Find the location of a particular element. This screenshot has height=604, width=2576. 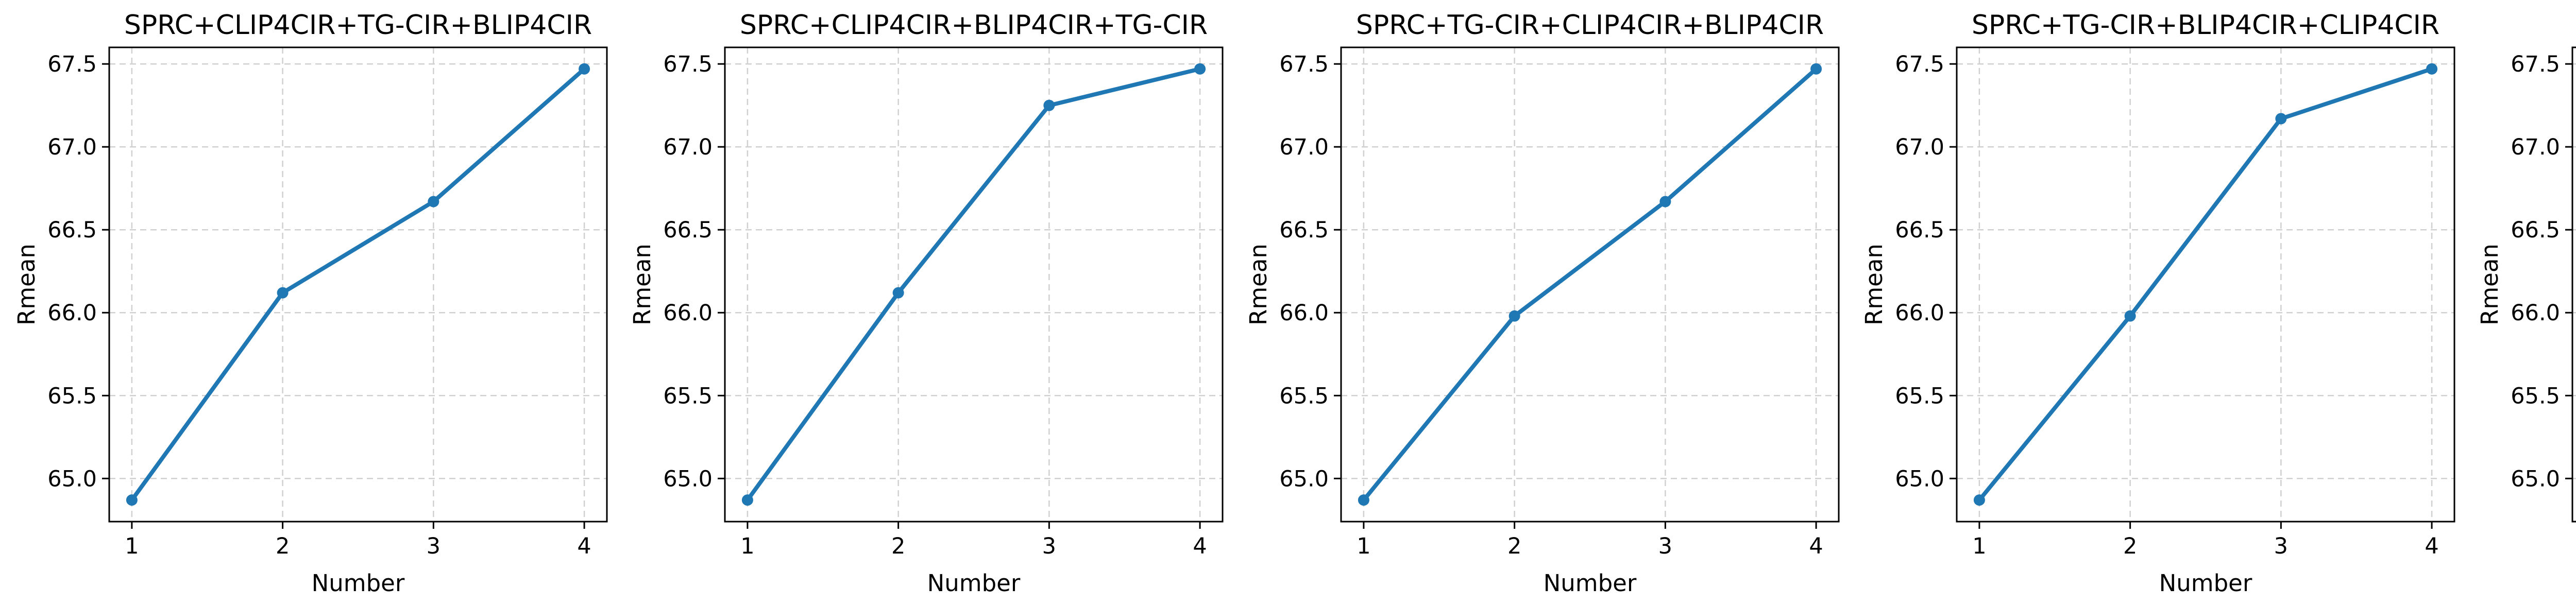

chart-title: SPRC+TG-CIR+BLIP4CIR+CLIP4CIR is located at coordinates (2205, 26).